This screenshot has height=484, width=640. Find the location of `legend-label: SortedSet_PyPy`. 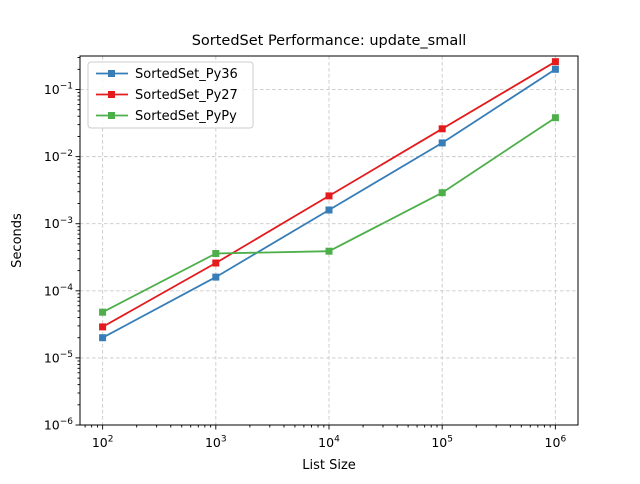

legend-label: SortedSet_PyPy is located at coordinates (186, 116).